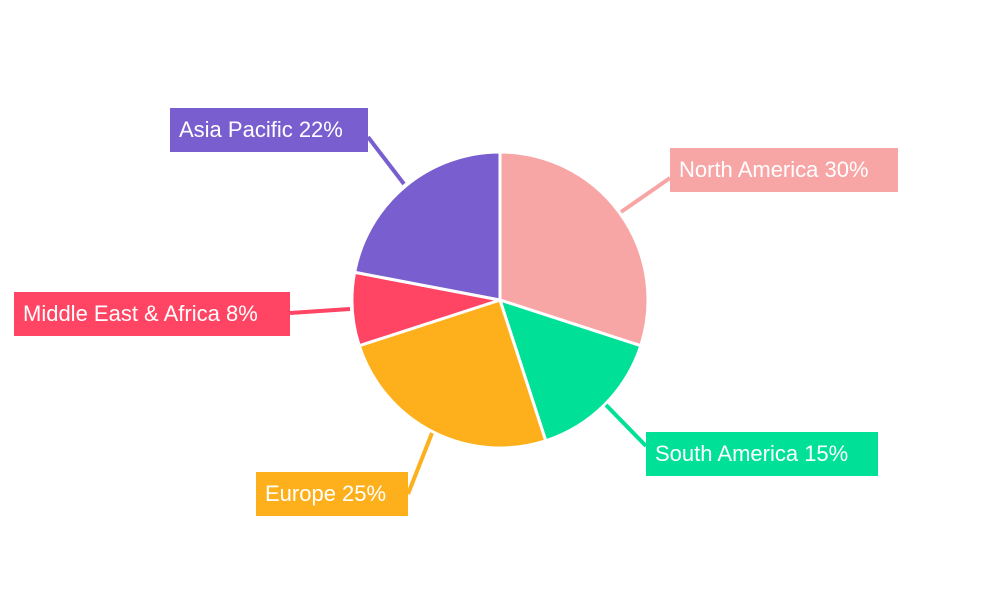 The image size is (1000, 600). I want to click on slice-label: Europe 25%, so click(332, 494).